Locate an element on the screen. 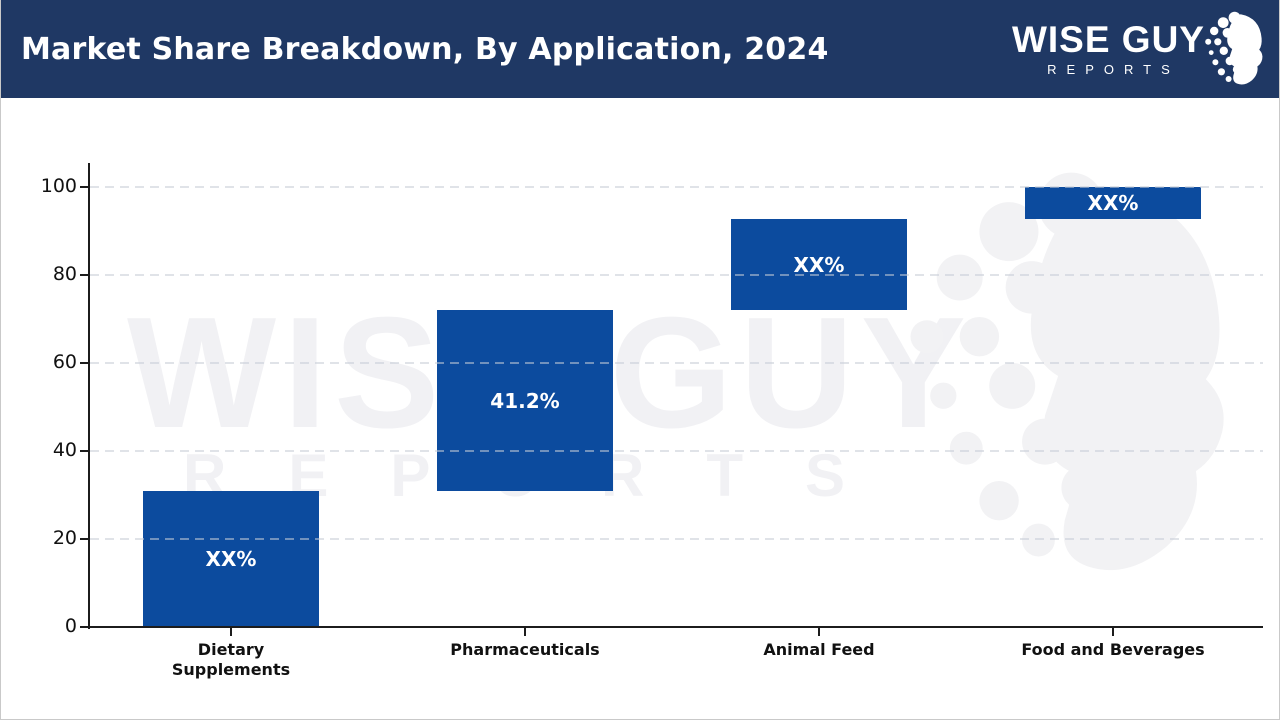 The width and height of the screenshot is (1280, 720). x-category-label: Dietary Supplements is located at coordinates (231, 659).